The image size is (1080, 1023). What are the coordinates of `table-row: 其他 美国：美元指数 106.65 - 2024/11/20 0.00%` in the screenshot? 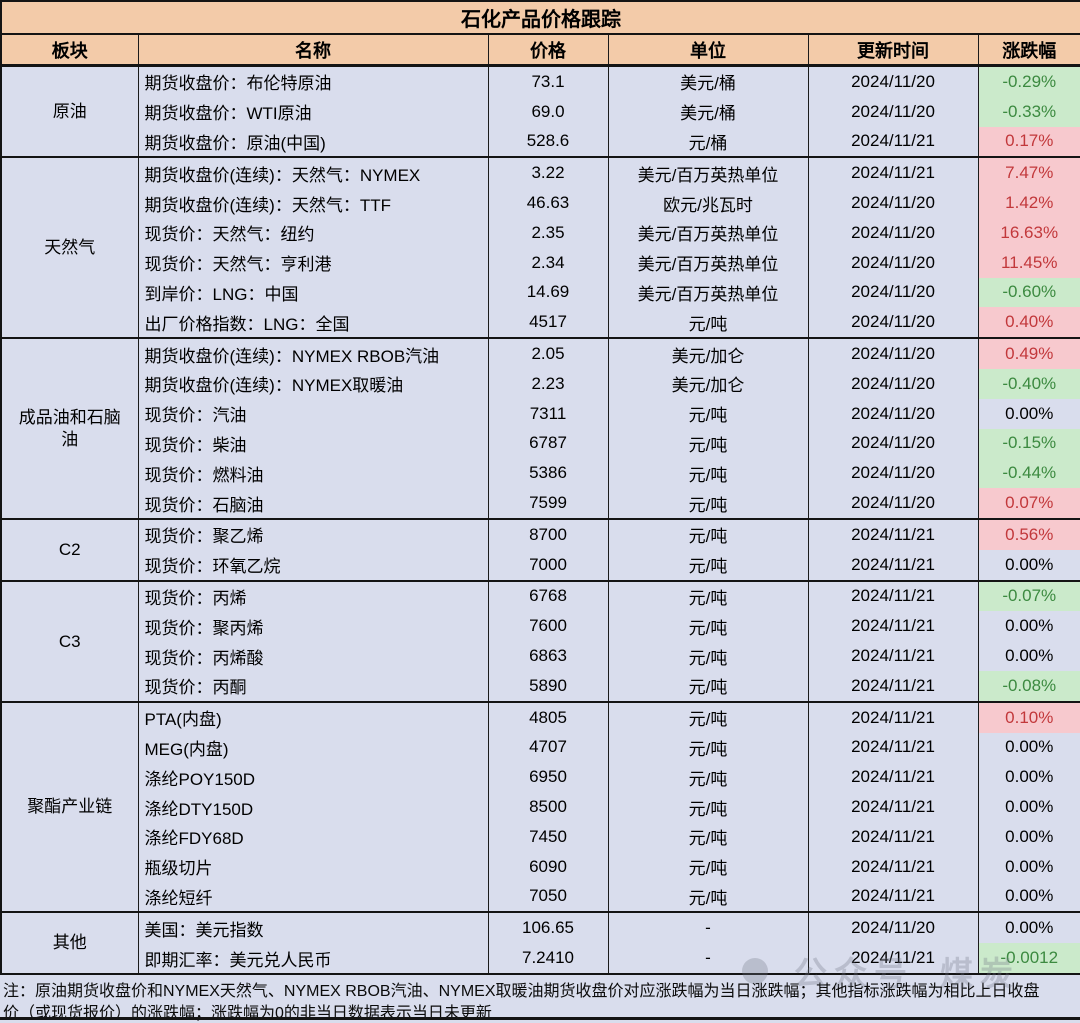 It's located at (540, 943).